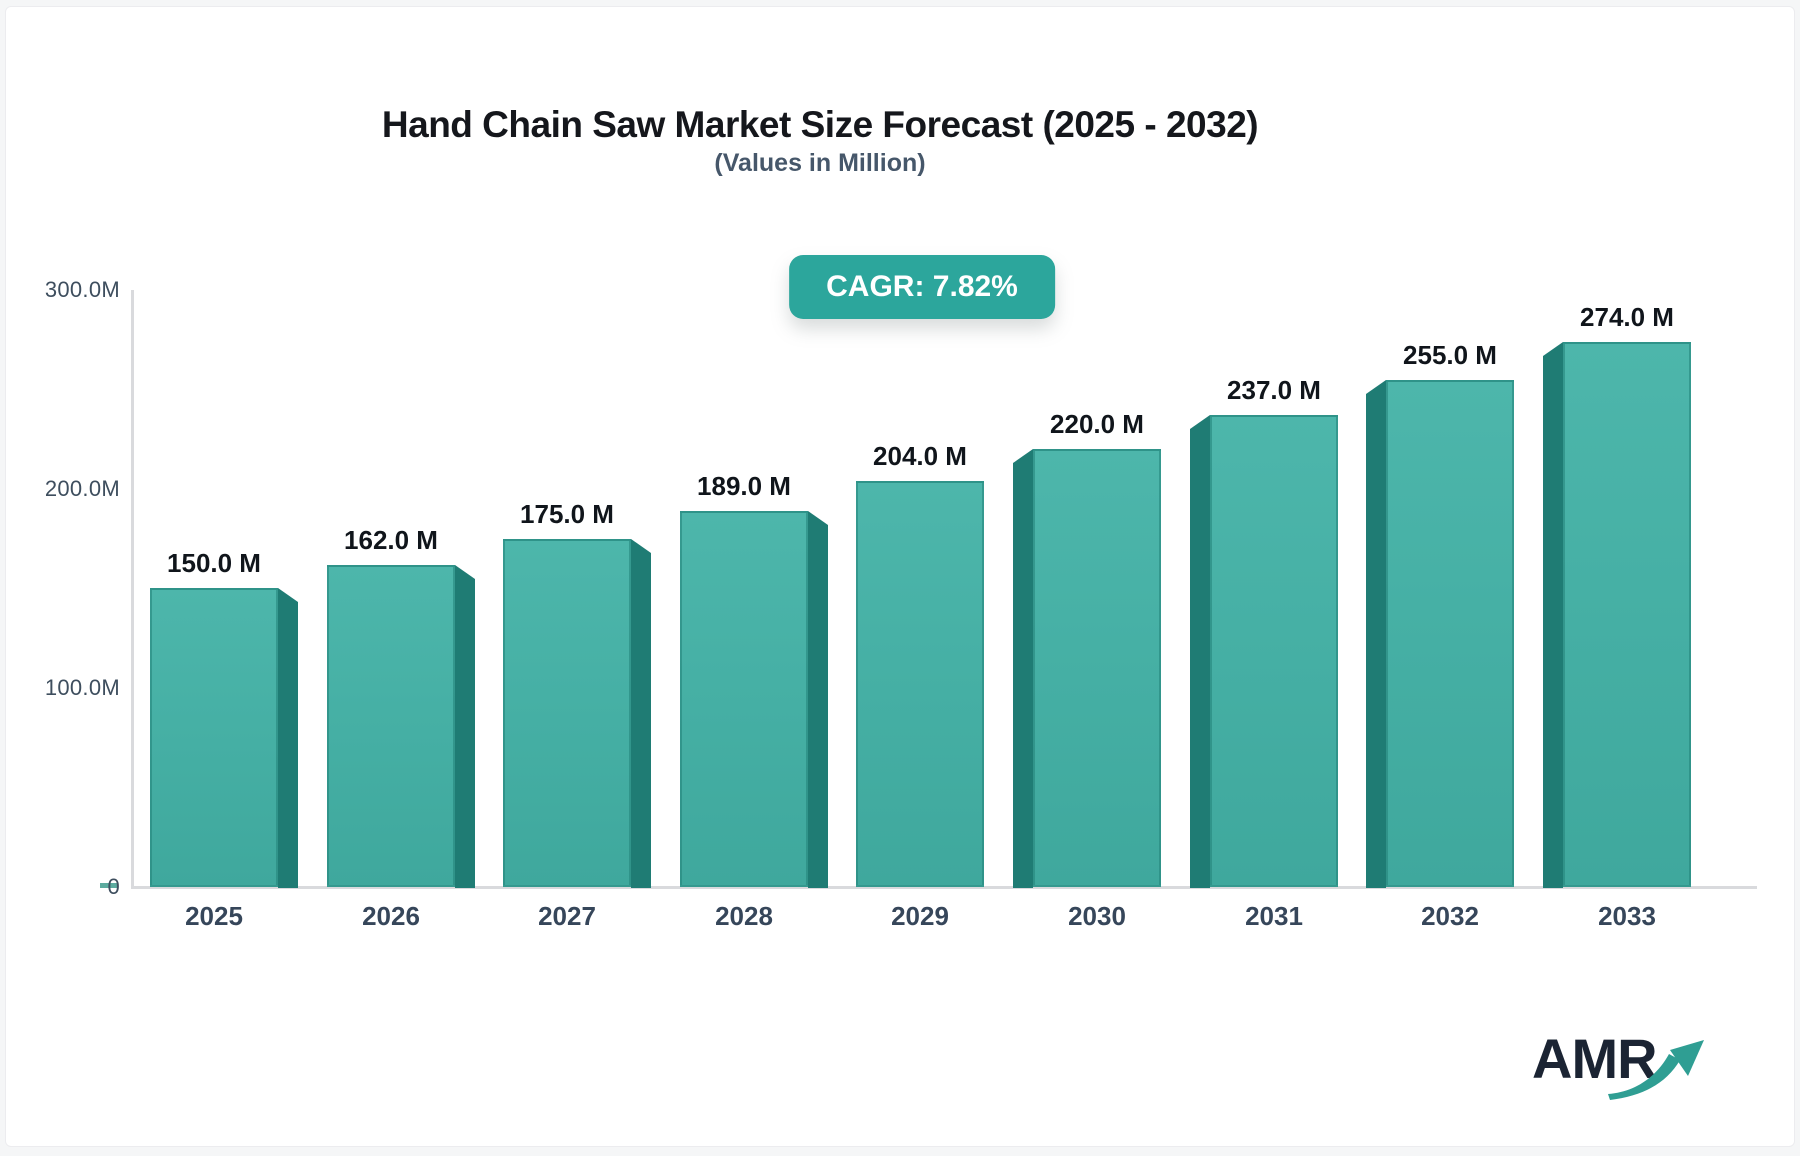 This screenshot has width=1800, height=1156. Describe the element at coordinates (1450, 633) in the screenshot. I see `bar-2032` at that location.